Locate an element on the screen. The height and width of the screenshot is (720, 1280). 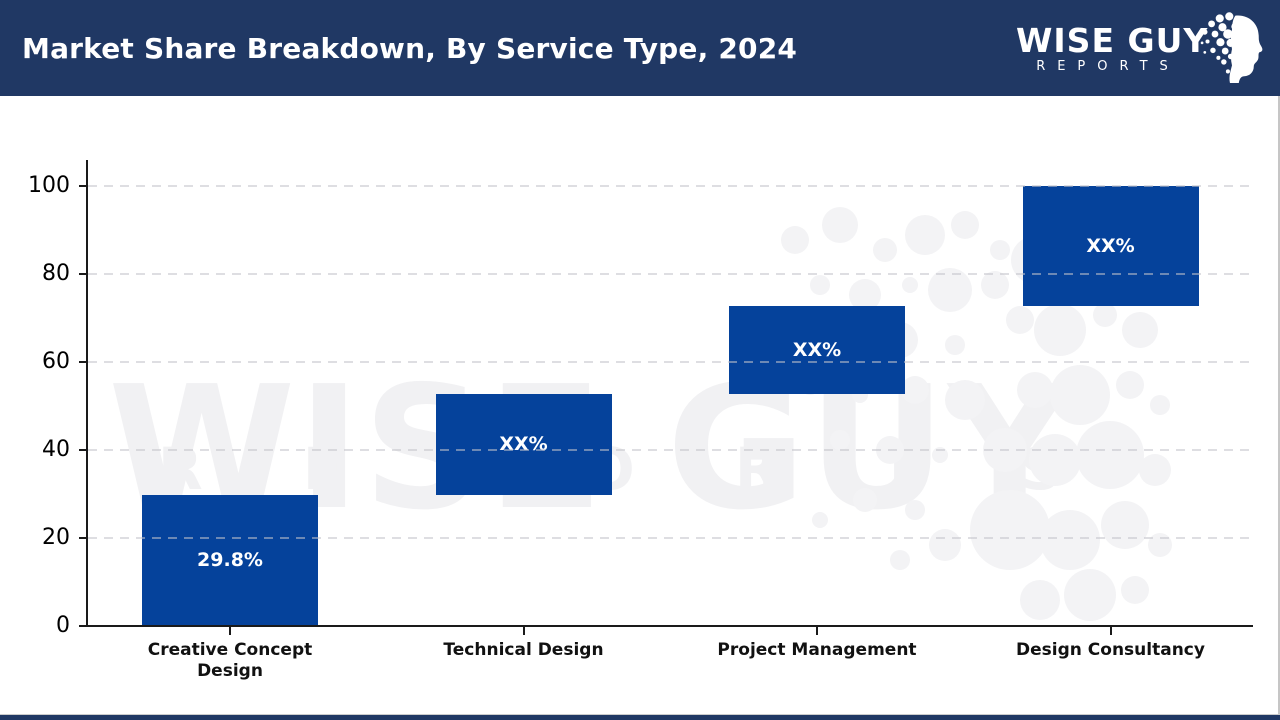
y-tick-label: 40 is located at coordinates (56, 449).